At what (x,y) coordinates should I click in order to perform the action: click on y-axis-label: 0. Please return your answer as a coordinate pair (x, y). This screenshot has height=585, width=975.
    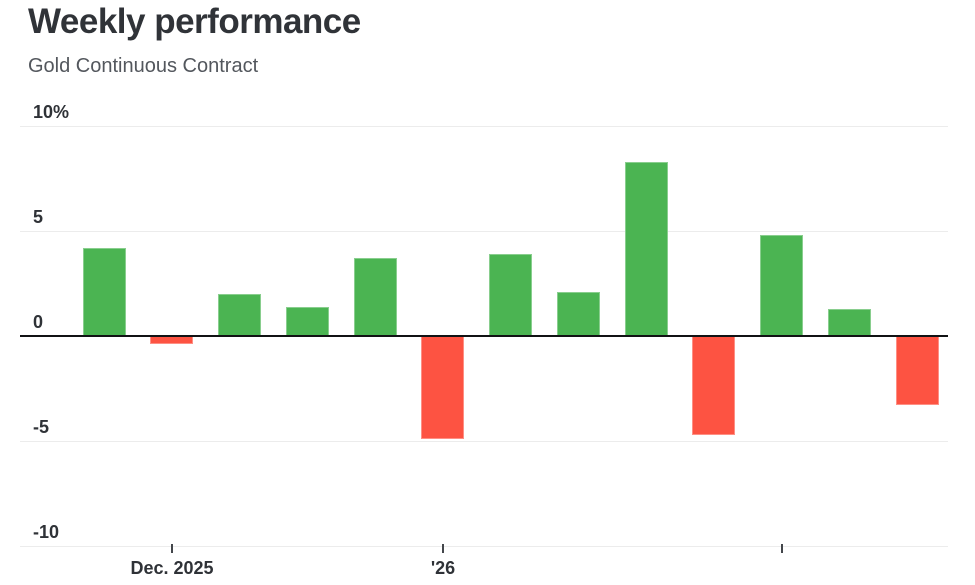
    Looking at the image, I should click on (38, 322).